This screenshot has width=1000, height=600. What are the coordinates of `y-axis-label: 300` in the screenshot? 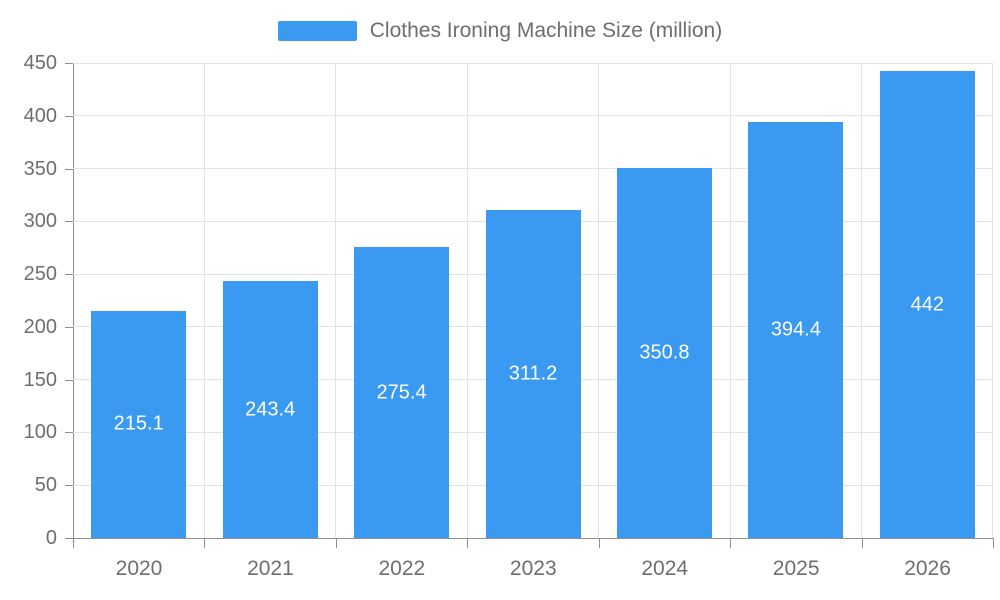 It's located at (40, 221).